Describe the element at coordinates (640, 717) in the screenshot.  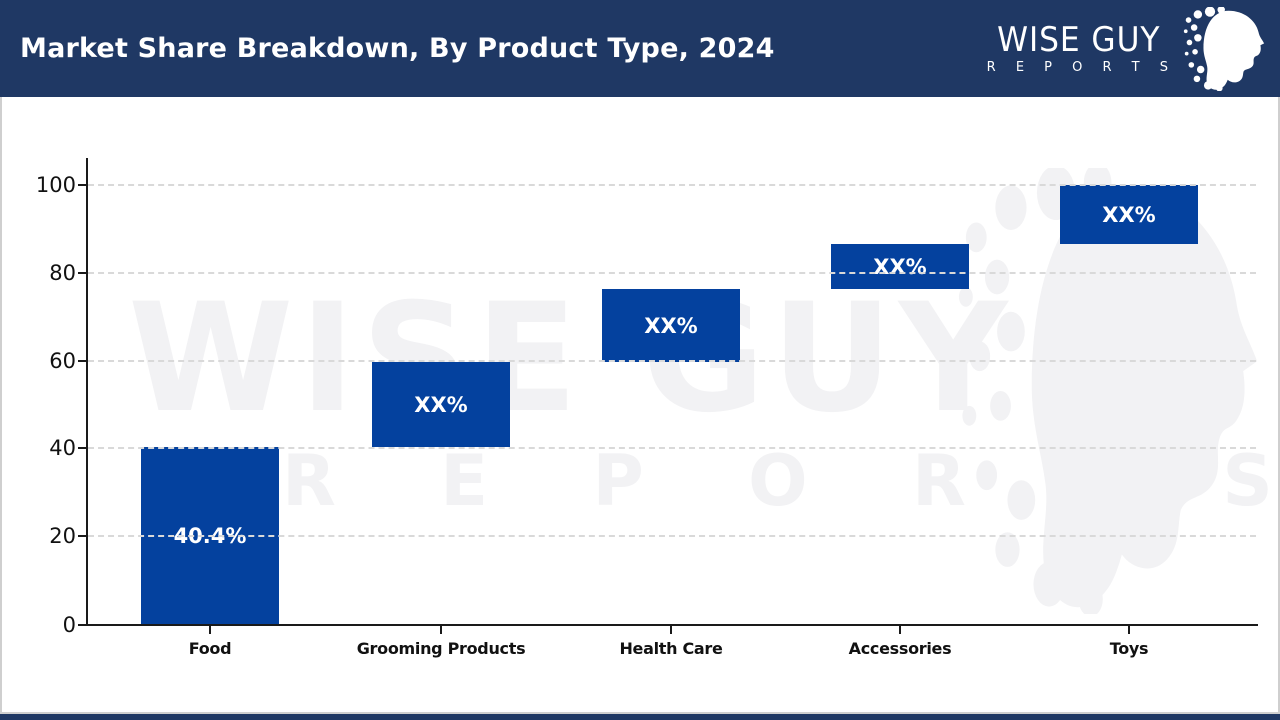
I see `footer-bar` at that location.